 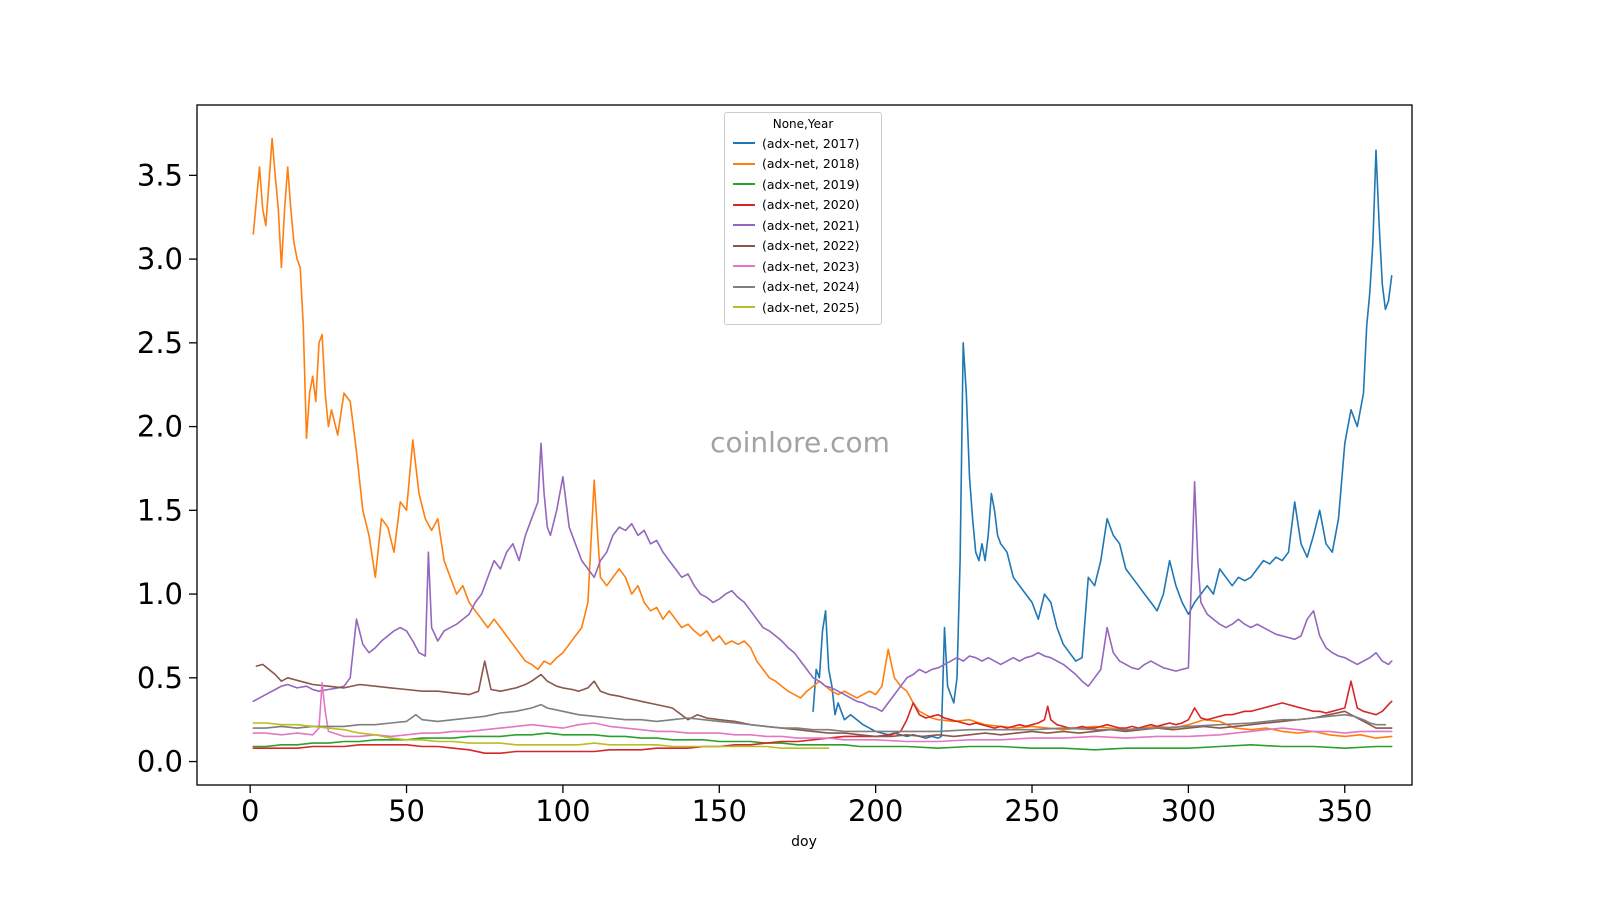 I want to click on x-tick-label: 200, so click(x=875, y=811).